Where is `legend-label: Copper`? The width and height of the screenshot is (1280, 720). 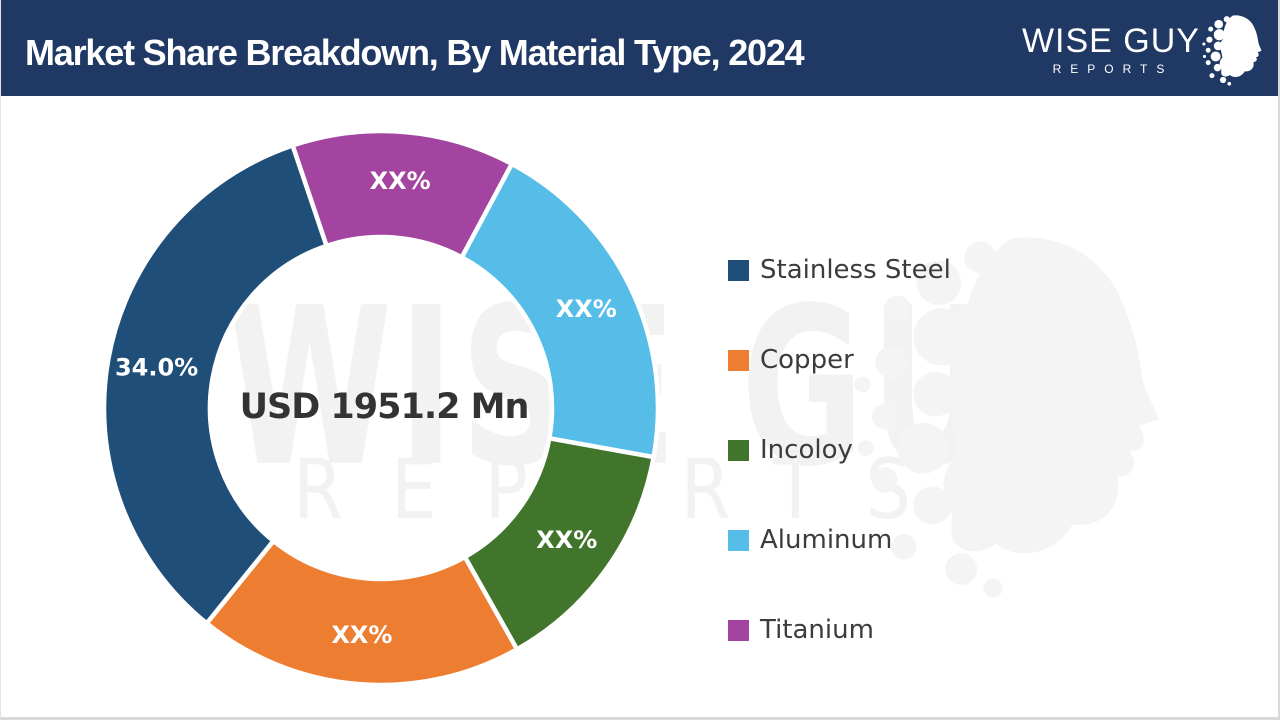
legend-label: Copper is located at coordinates (807, 360).